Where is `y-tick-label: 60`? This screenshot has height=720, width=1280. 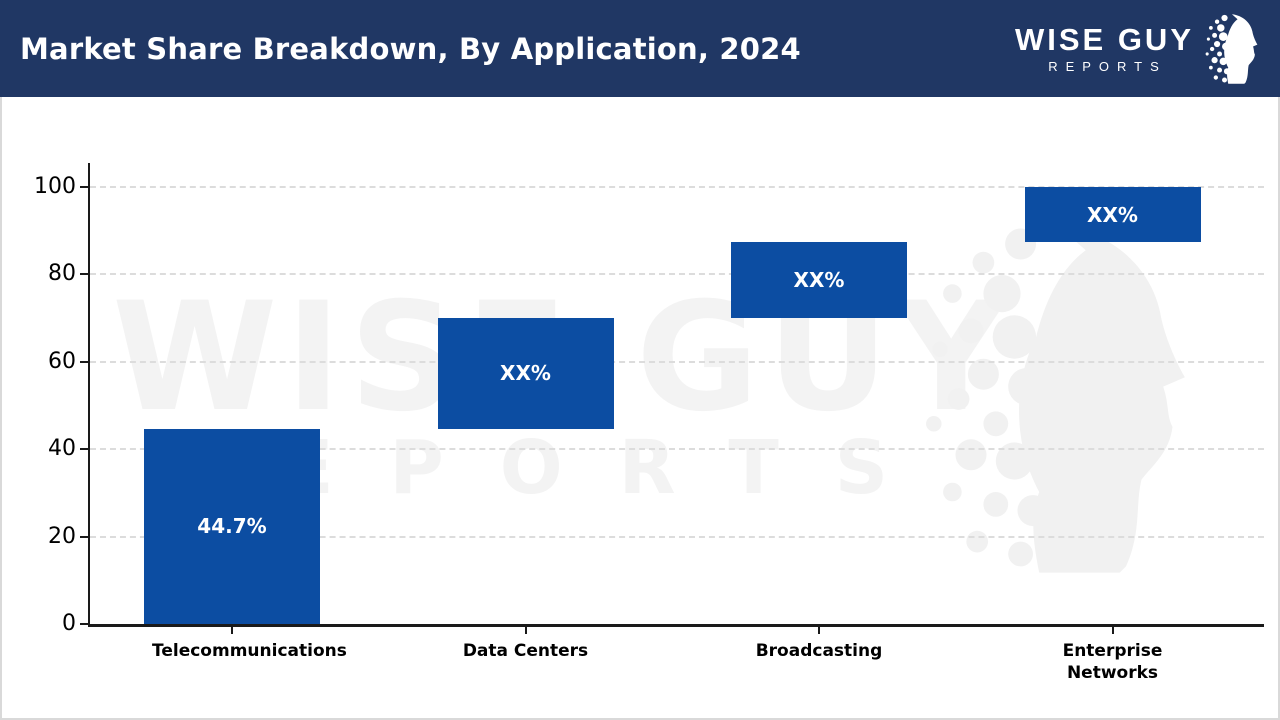 y-tick-label: 60 is located at coordinates (62, 361).